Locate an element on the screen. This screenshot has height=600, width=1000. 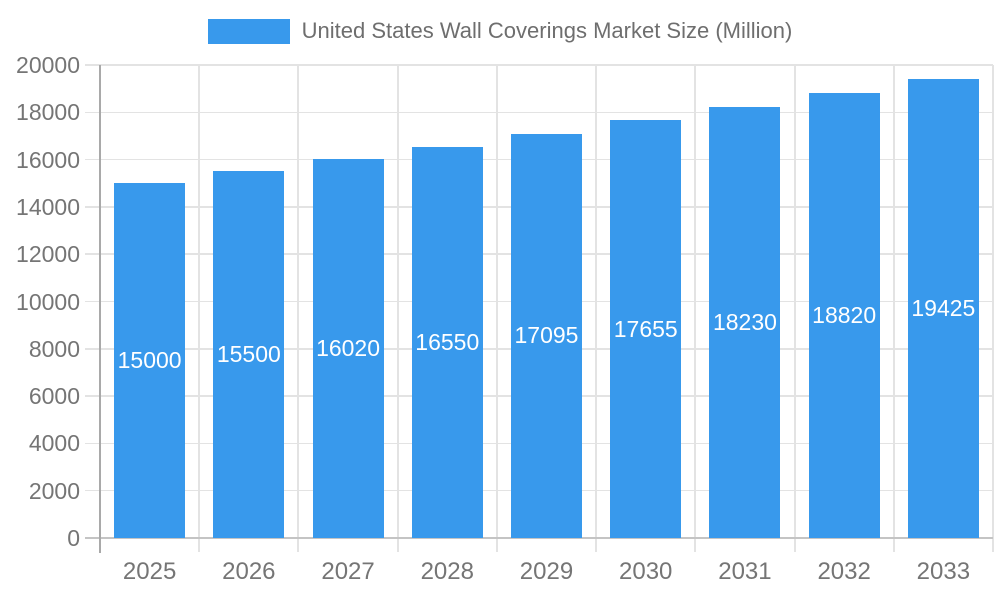
y-axis-tick-label: 8000 is located at coordinates (54, 348).